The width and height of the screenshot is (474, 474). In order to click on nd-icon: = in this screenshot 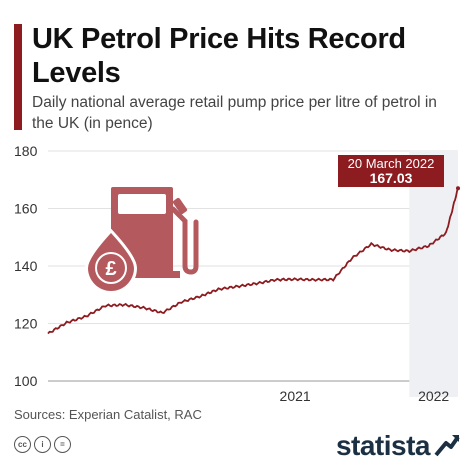, I will do `click(62, 444)`.